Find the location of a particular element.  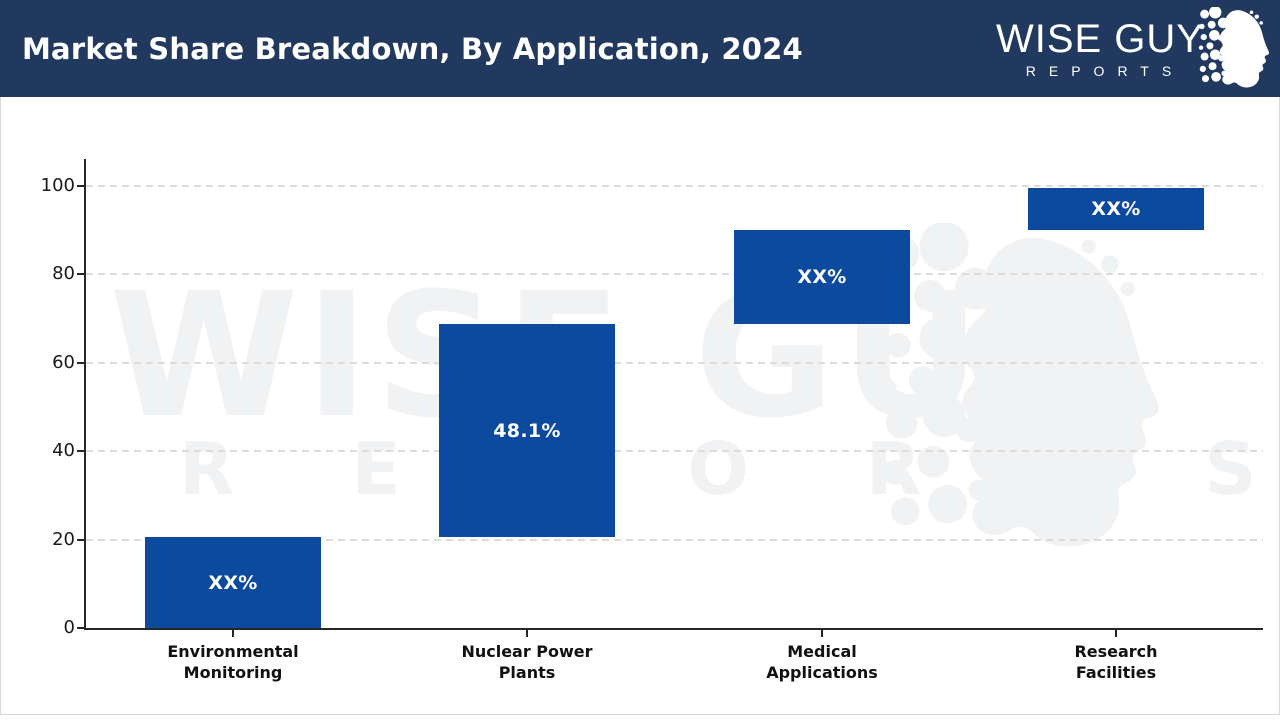

x-category-label-line: Monitoring is located at coordinates (233, 672).